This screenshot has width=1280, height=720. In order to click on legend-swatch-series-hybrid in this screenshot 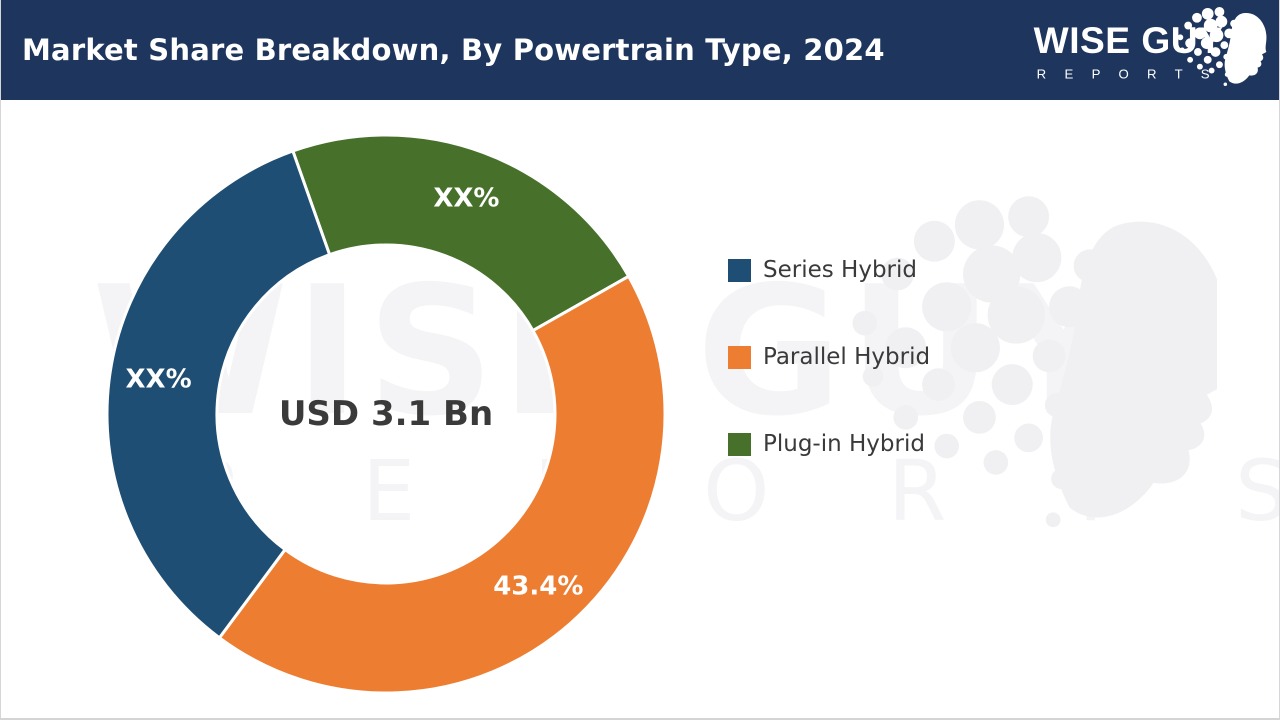, I will do `click(739, 270)`.